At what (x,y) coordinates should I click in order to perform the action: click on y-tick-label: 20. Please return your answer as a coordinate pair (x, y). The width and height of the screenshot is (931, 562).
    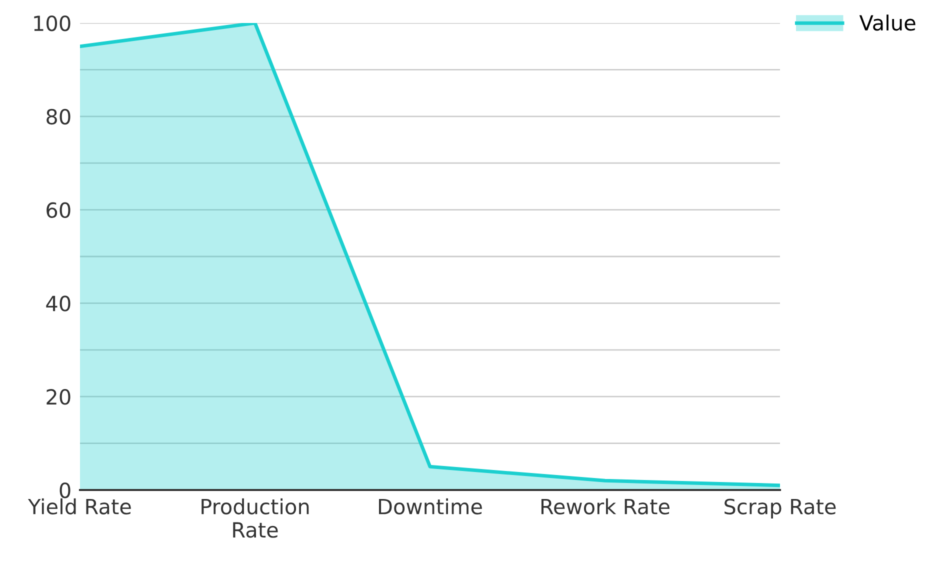
    Looking at the image, I should click on (58, 397).